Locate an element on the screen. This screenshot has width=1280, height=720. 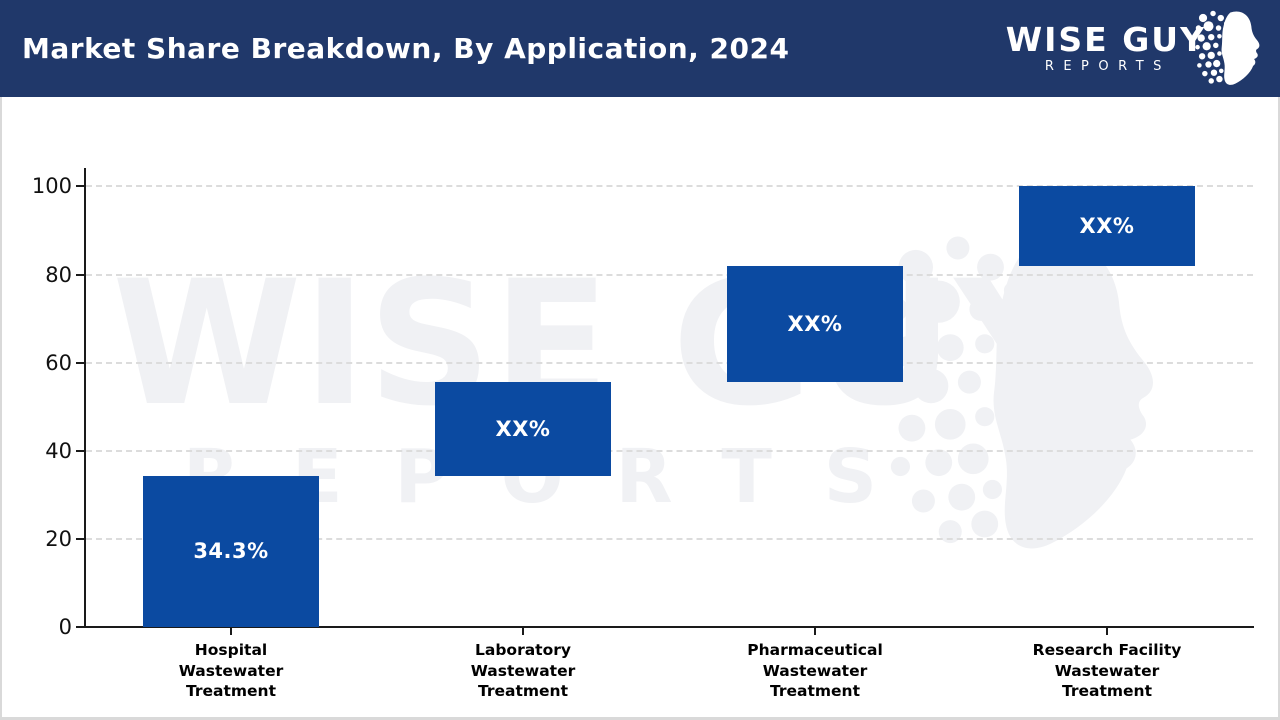
x-axis-line is located at coordinates (669, 627).